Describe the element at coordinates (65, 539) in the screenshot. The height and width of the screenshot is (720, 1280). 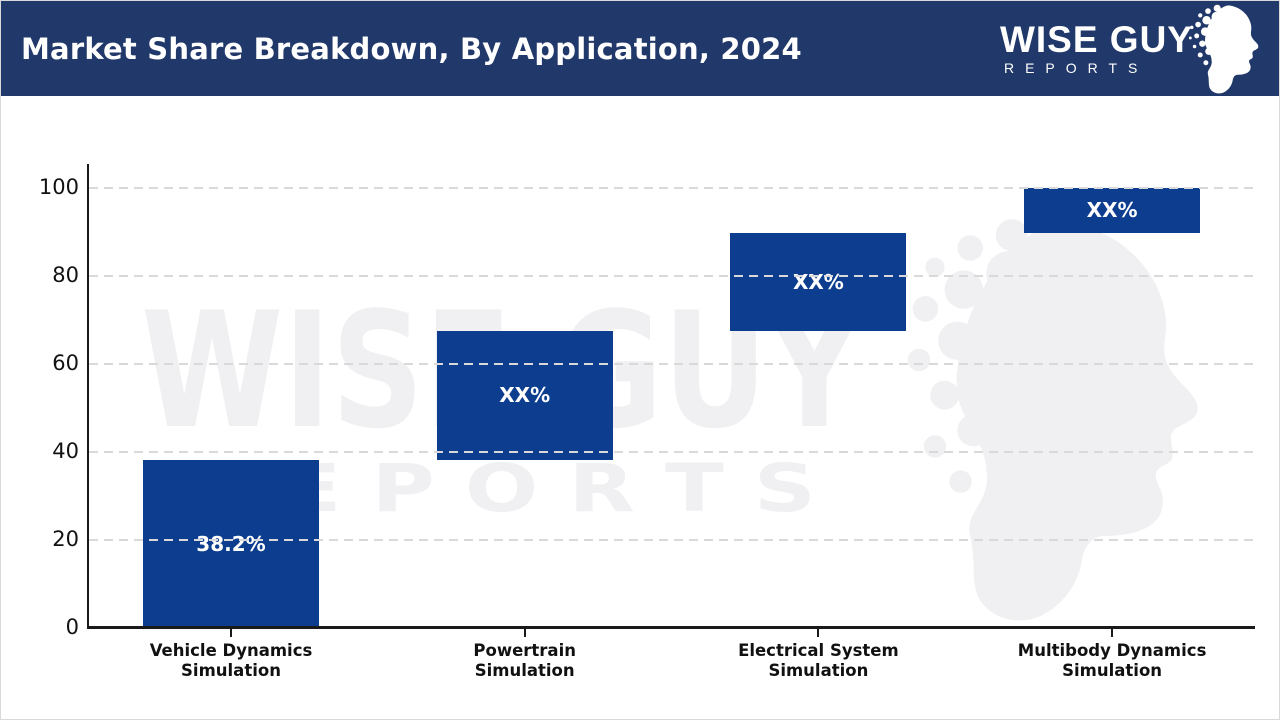
I see `y-axis-tick-label: 20` at that location.